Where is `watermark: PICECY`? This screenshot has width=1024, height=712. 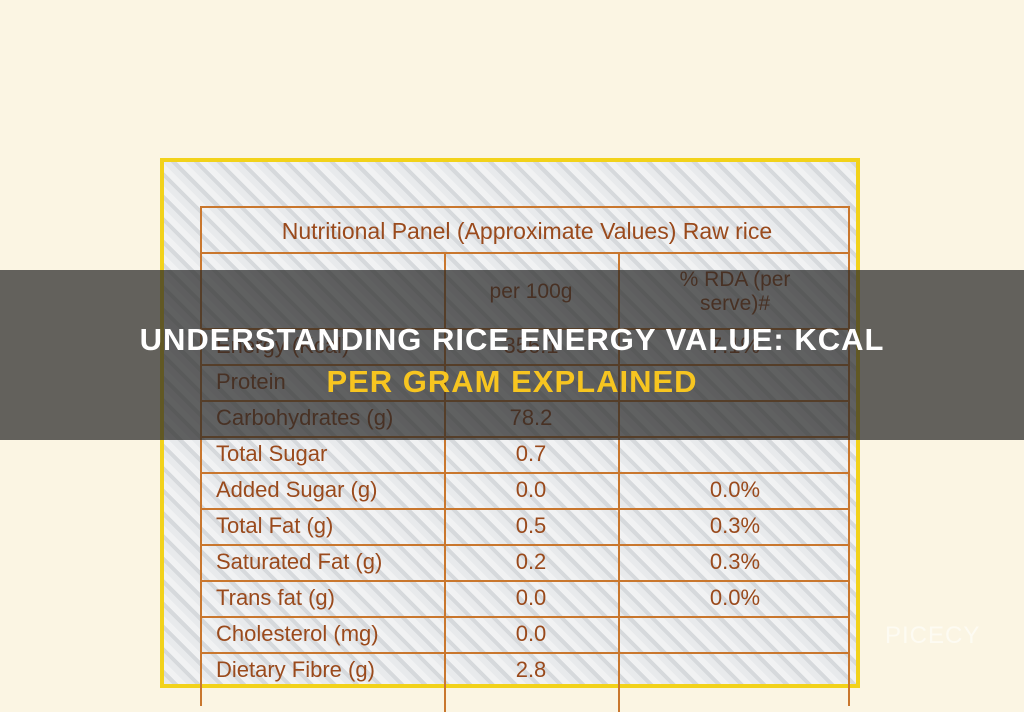
watermark: PICECY is located at coordinates (933, 635).